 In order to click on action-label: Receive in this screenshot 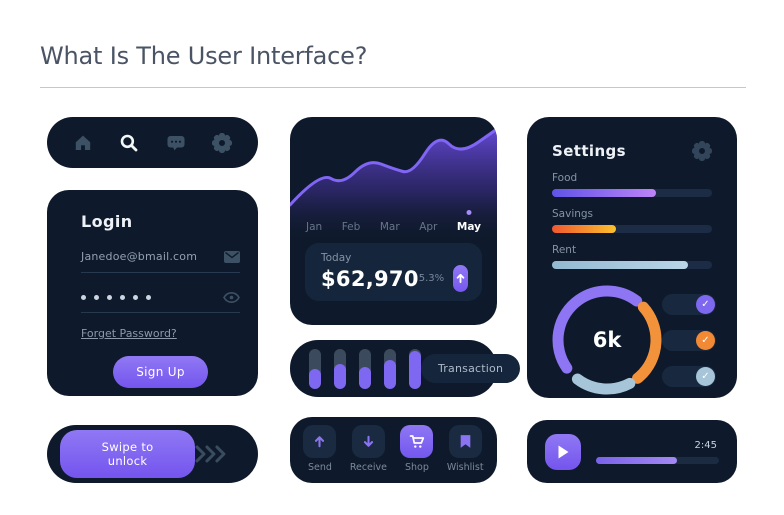, I will do `click(368, 467)`.